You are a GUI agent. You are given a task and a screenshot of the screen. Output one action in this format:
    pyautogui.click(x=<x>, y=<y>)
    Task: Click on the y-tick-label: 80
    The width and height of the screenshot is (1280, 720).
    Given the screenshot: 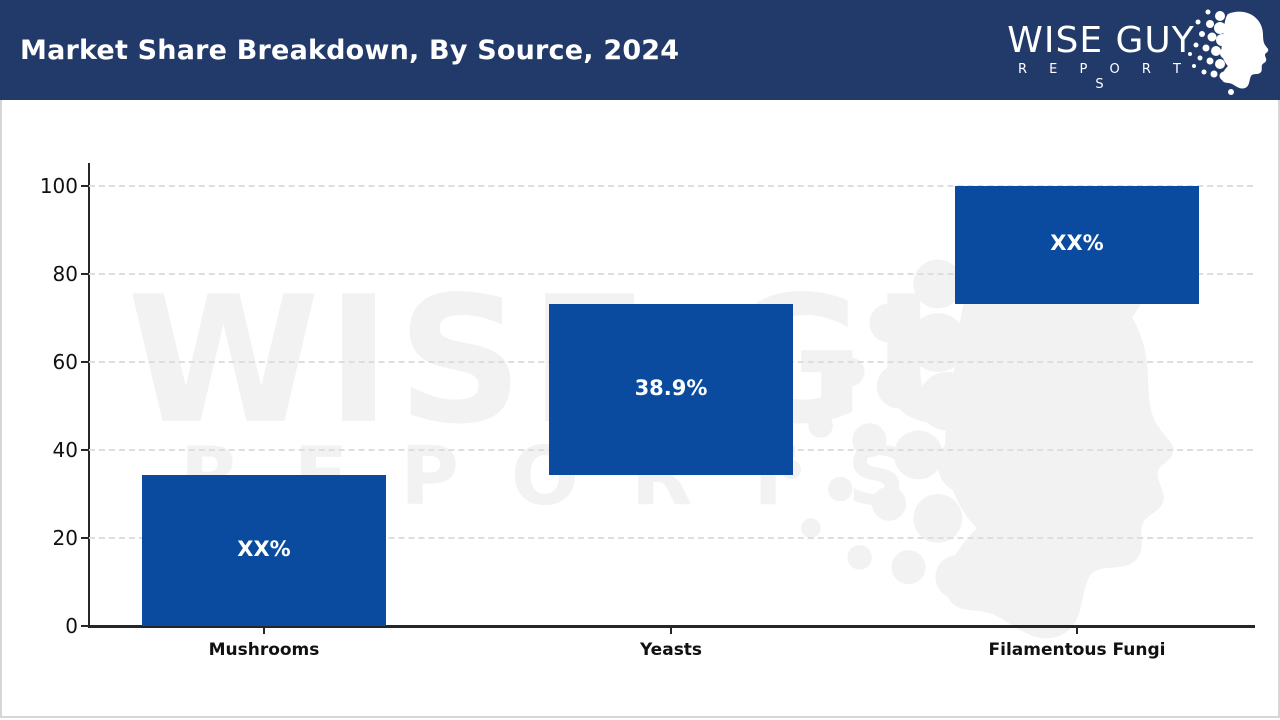 What is the action you would take?
    pyautogui.click(x=65, y=274)
    